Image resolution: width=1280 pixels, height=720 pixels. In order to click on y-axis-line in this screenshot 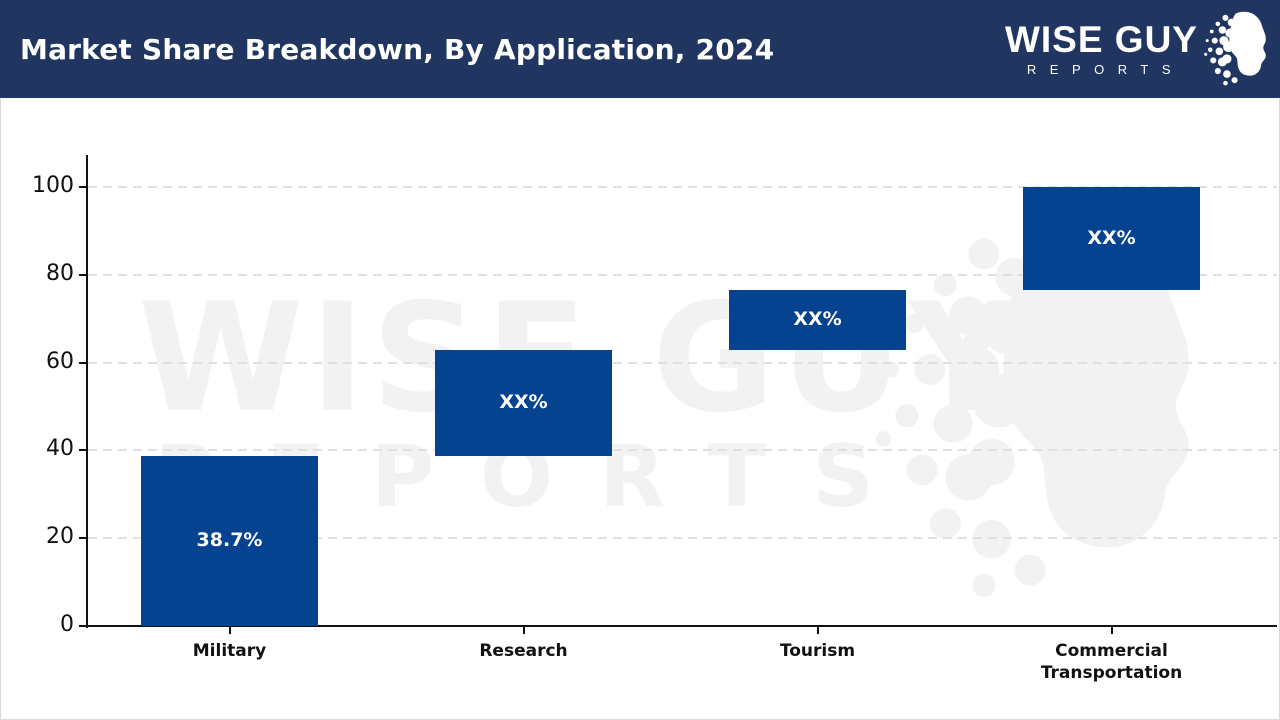, I will do `click(87, 391)`.